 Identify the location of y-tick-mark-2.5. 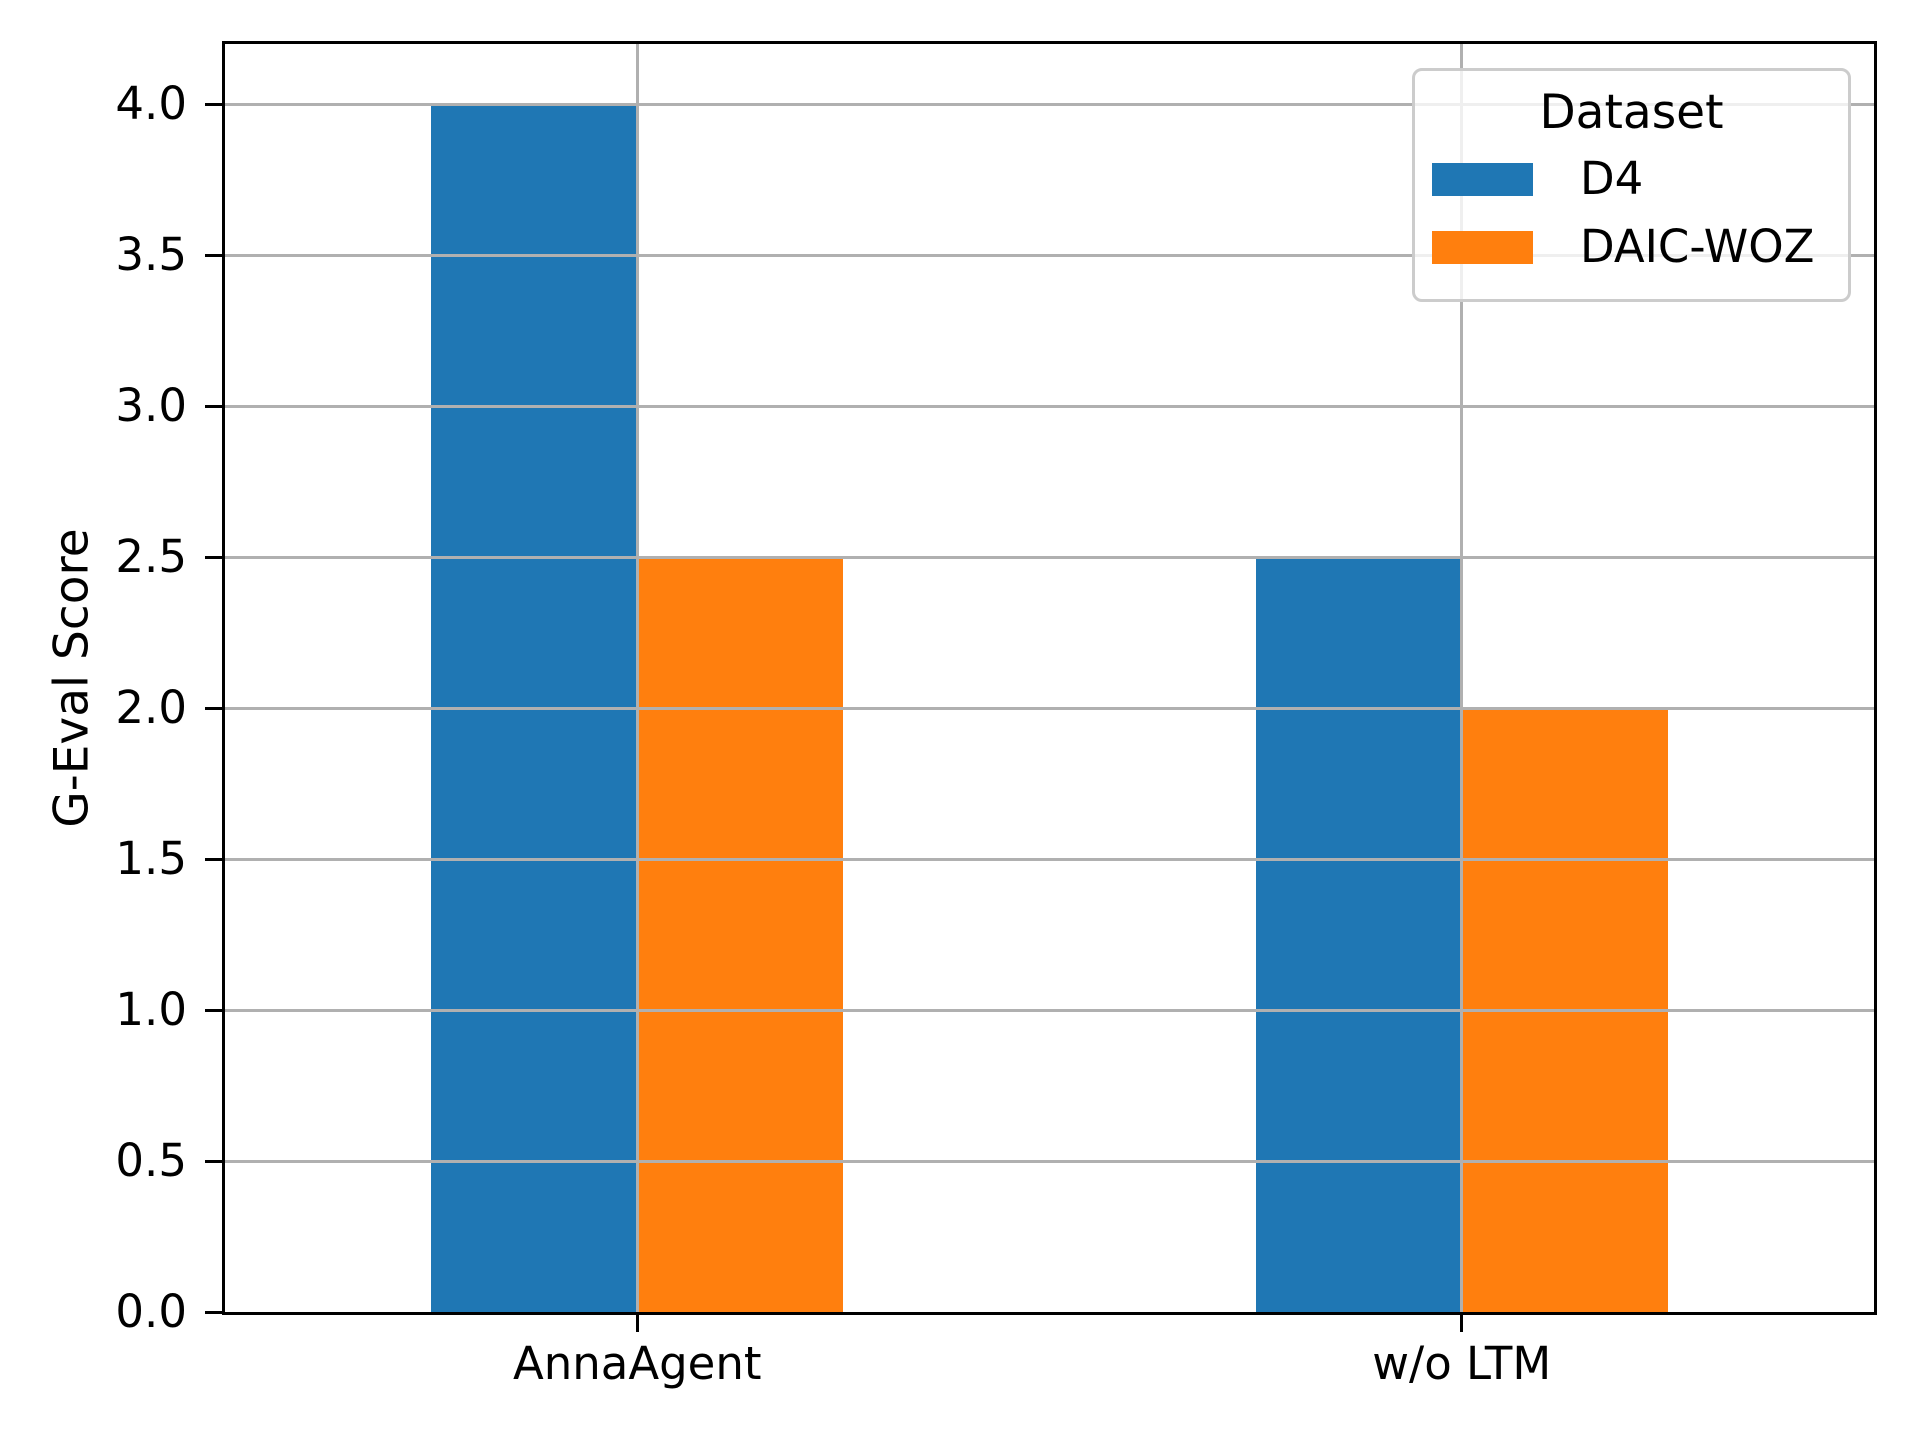
(213, 557).